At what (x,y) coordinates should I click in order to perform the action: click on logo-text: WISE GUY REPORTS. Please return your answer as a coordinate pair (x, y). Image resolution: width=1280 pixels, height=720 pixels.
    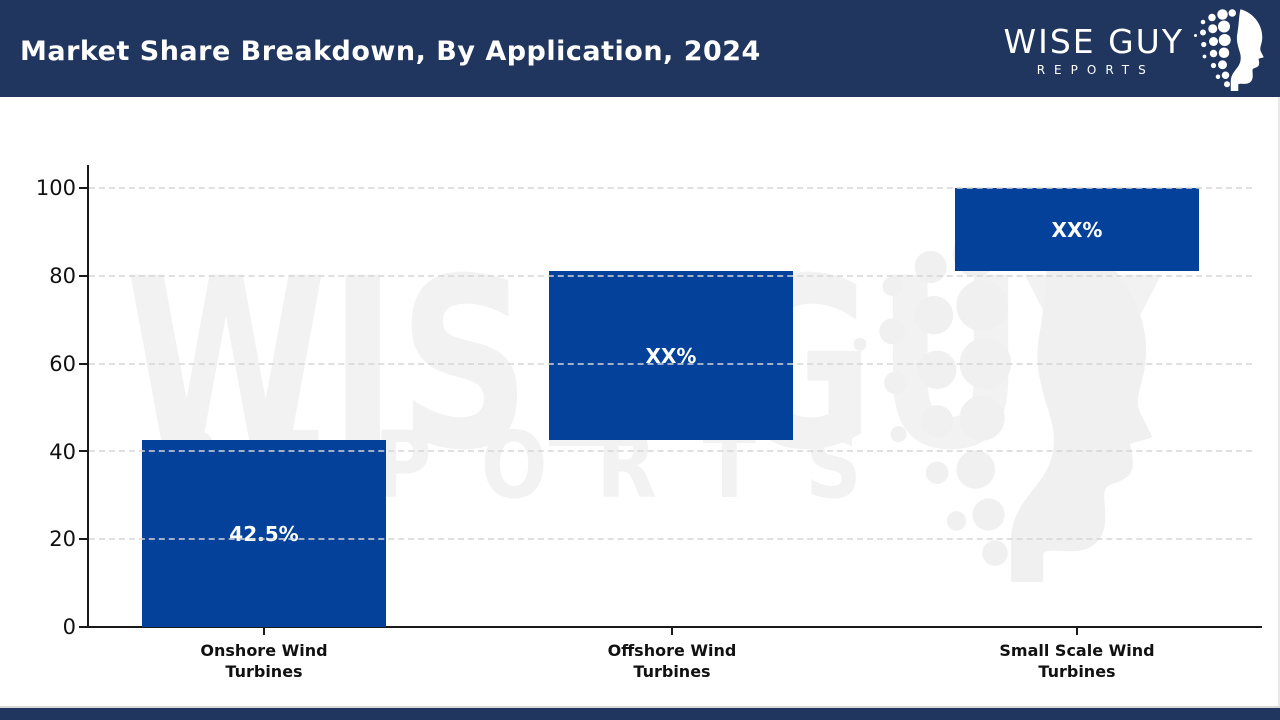
    Looking at the image, I should click on (1093, 49).